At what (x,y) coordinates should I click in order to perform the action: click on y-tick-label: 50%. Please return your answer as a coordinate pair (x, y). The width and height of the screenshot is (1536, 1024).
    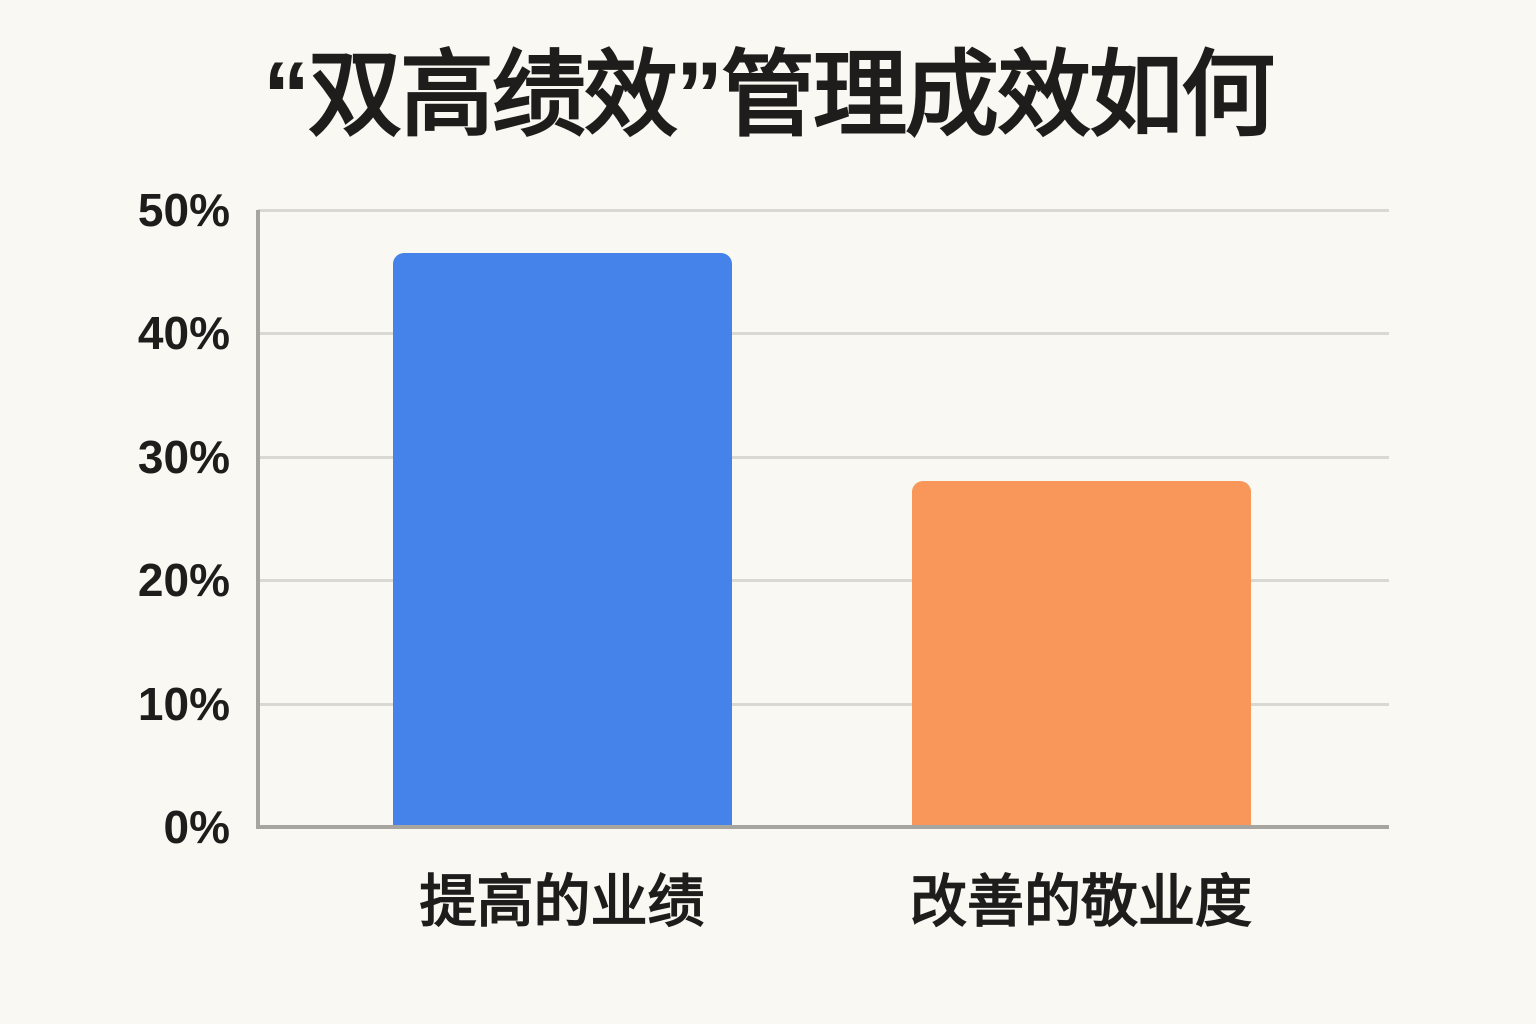
    Looking at the image, I should click on (183, 210).